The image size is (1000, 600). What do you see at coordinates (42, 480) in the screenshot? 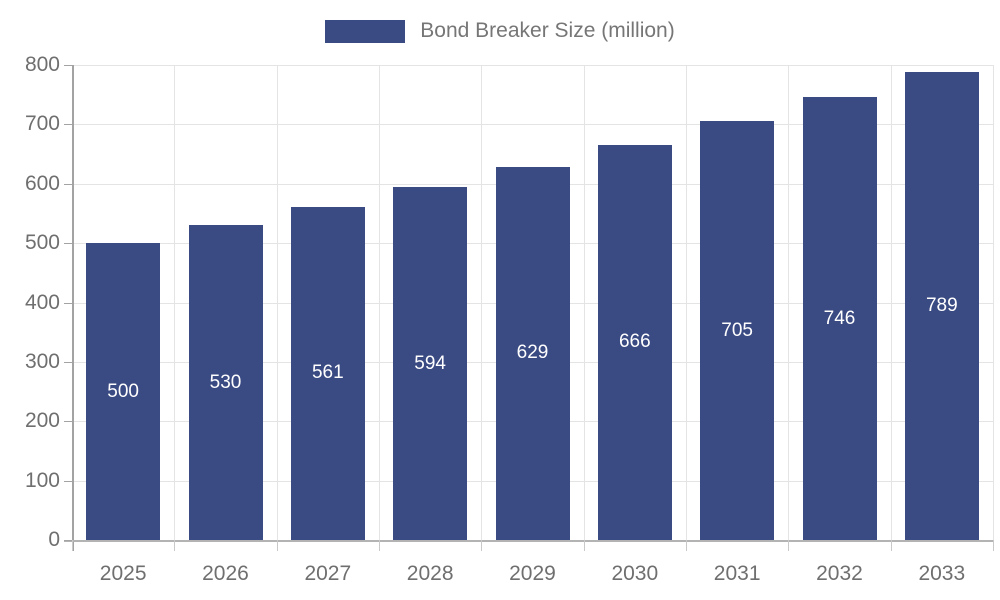
I see `y-tick-label: 100` at bounding box center [42, 480].